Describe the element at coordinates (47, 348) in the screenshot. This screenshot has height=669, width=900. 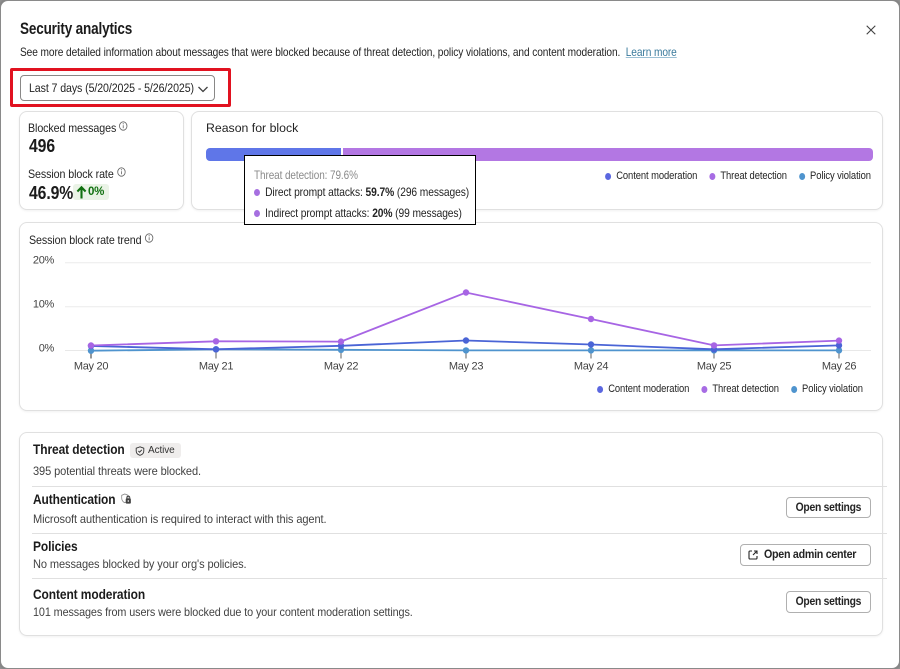
I see `svg-text: 0%` at that location.